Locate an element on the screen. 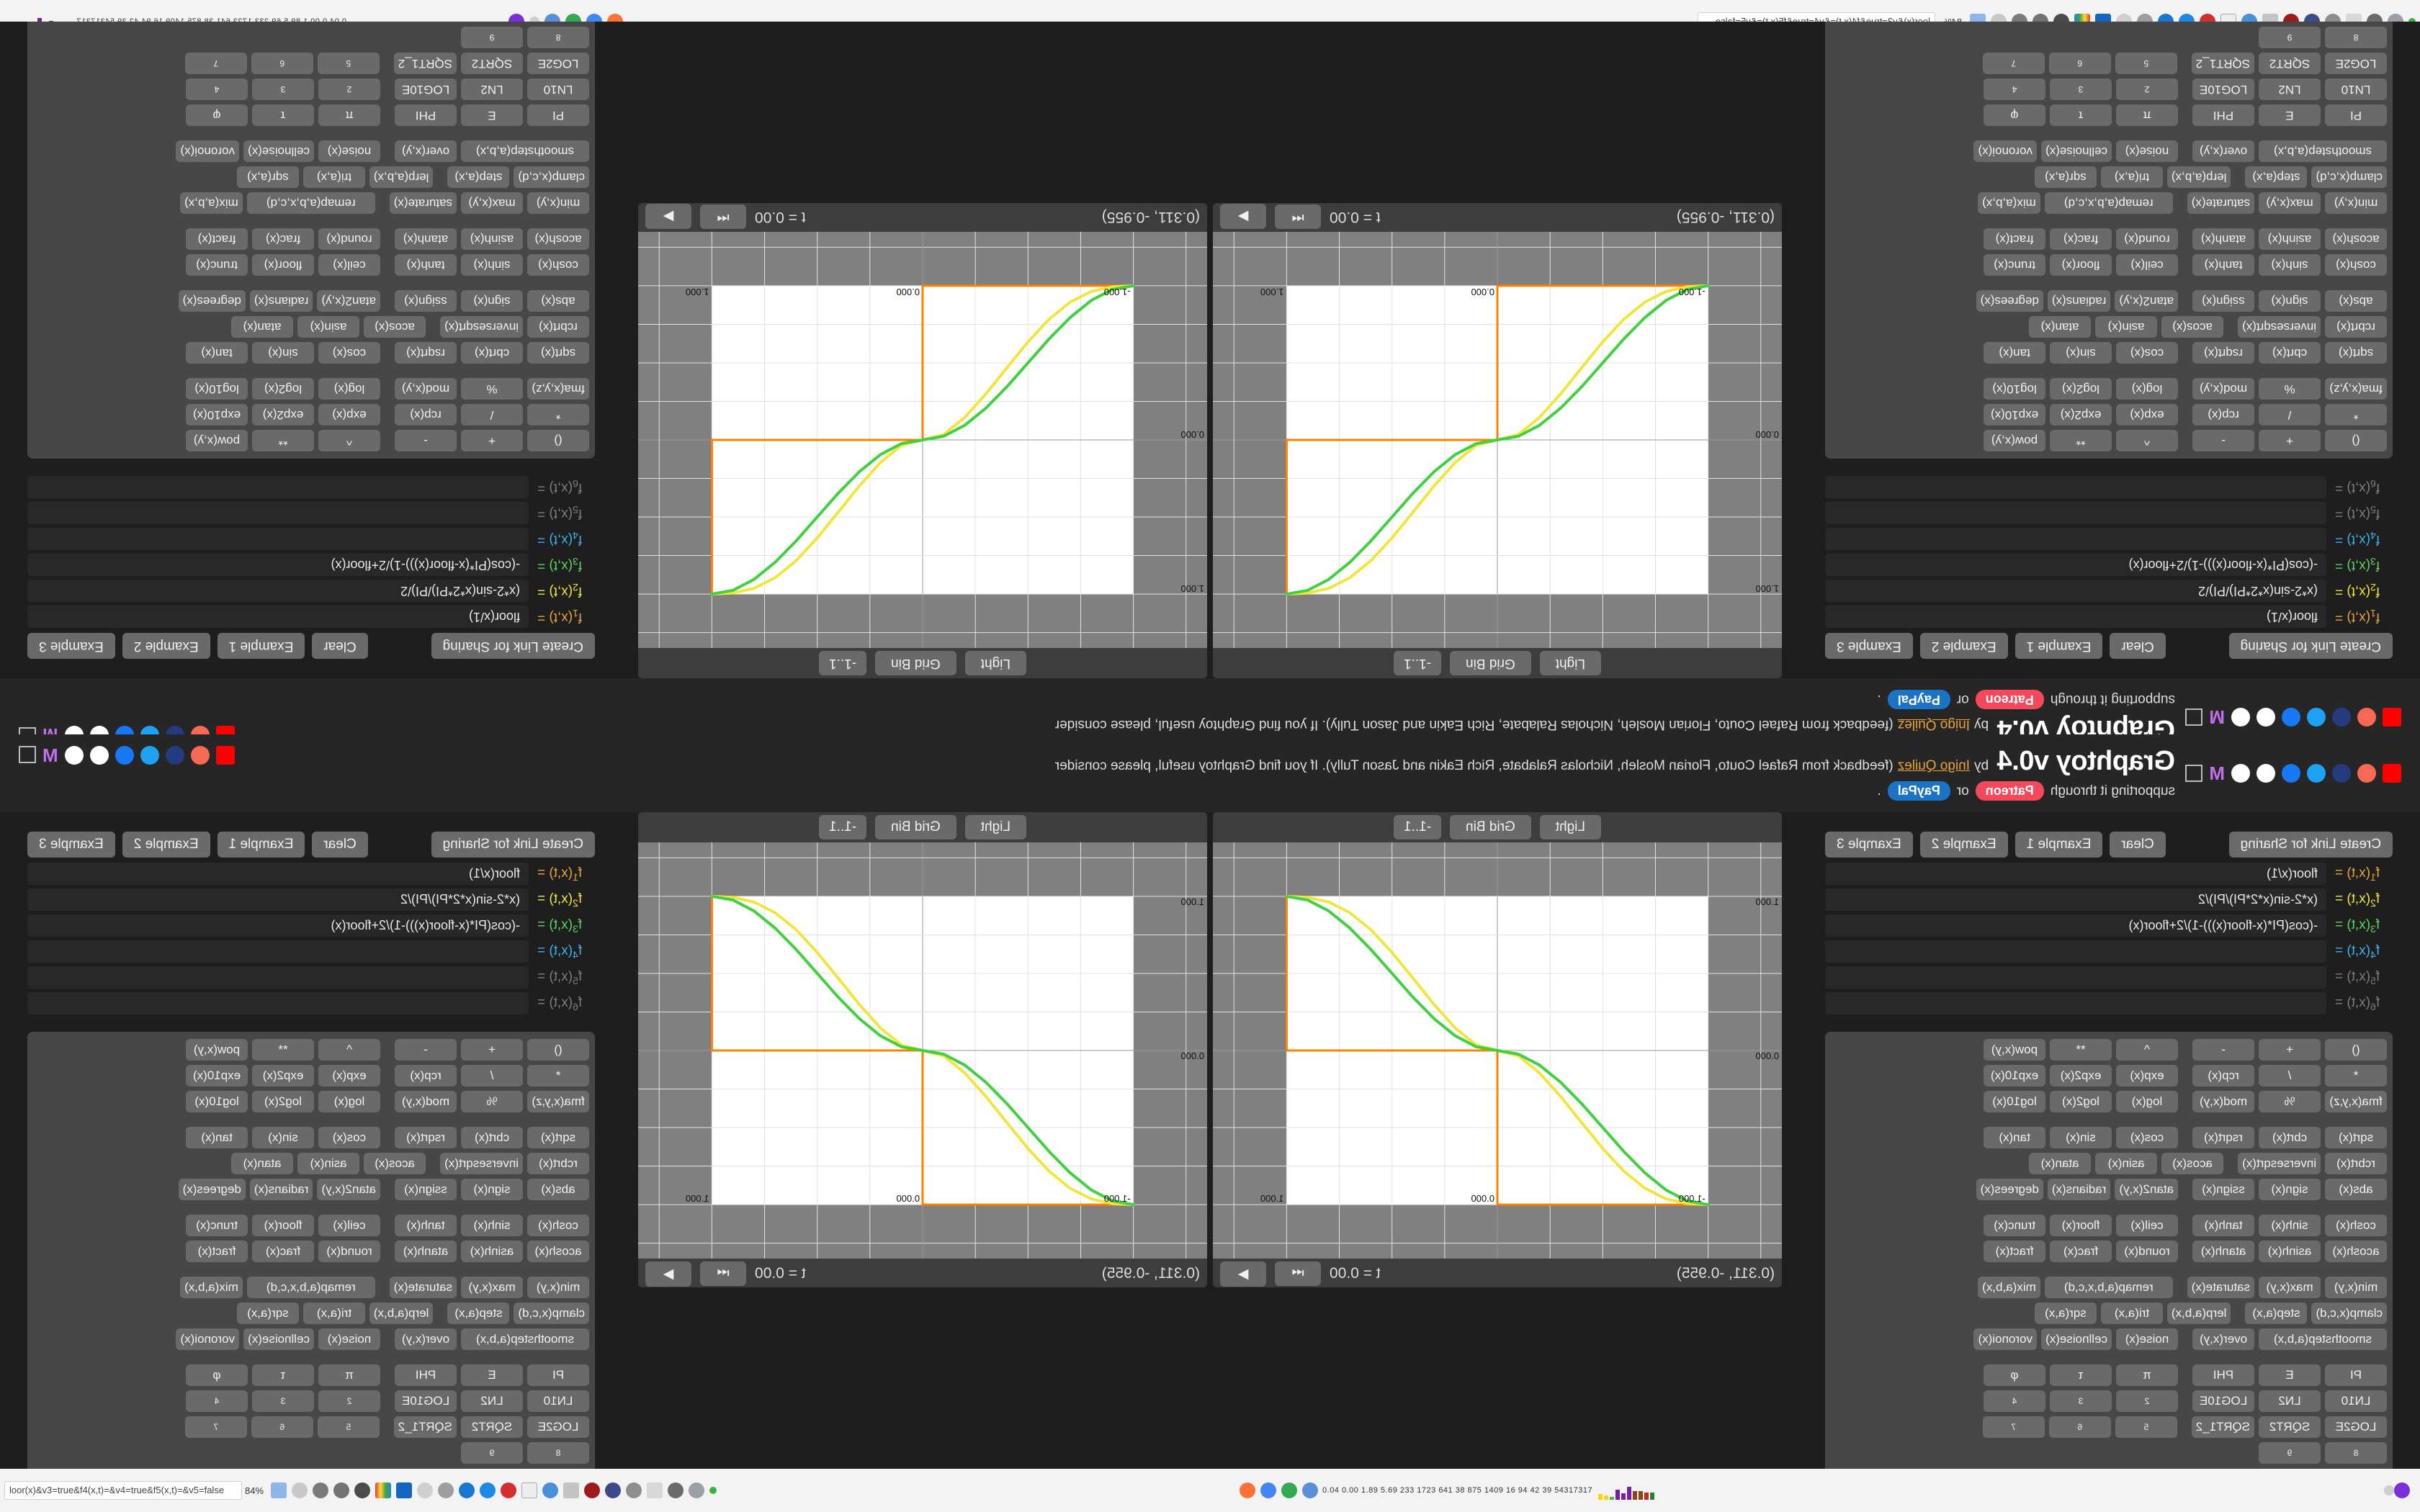  tiktok-icon is located at coordinates (2240, 773).